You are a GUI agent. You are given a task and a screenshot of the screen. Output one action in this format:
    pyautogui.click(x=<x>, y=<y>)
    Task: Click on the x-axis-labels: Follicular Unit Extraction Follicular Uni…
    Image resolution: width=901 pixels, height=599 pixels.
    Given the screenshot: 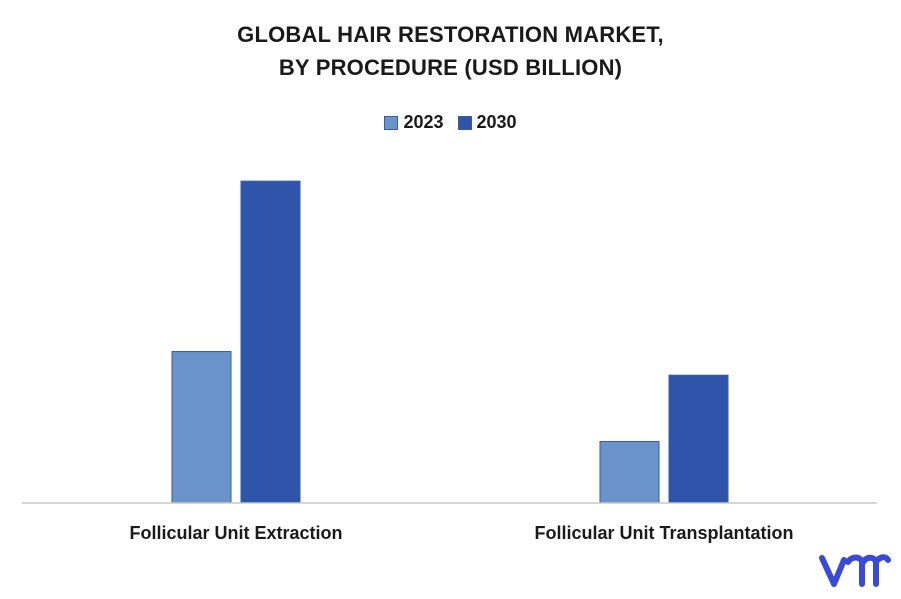 What is the action you would take?
    pyautogui.click(x=461, y=533)
    